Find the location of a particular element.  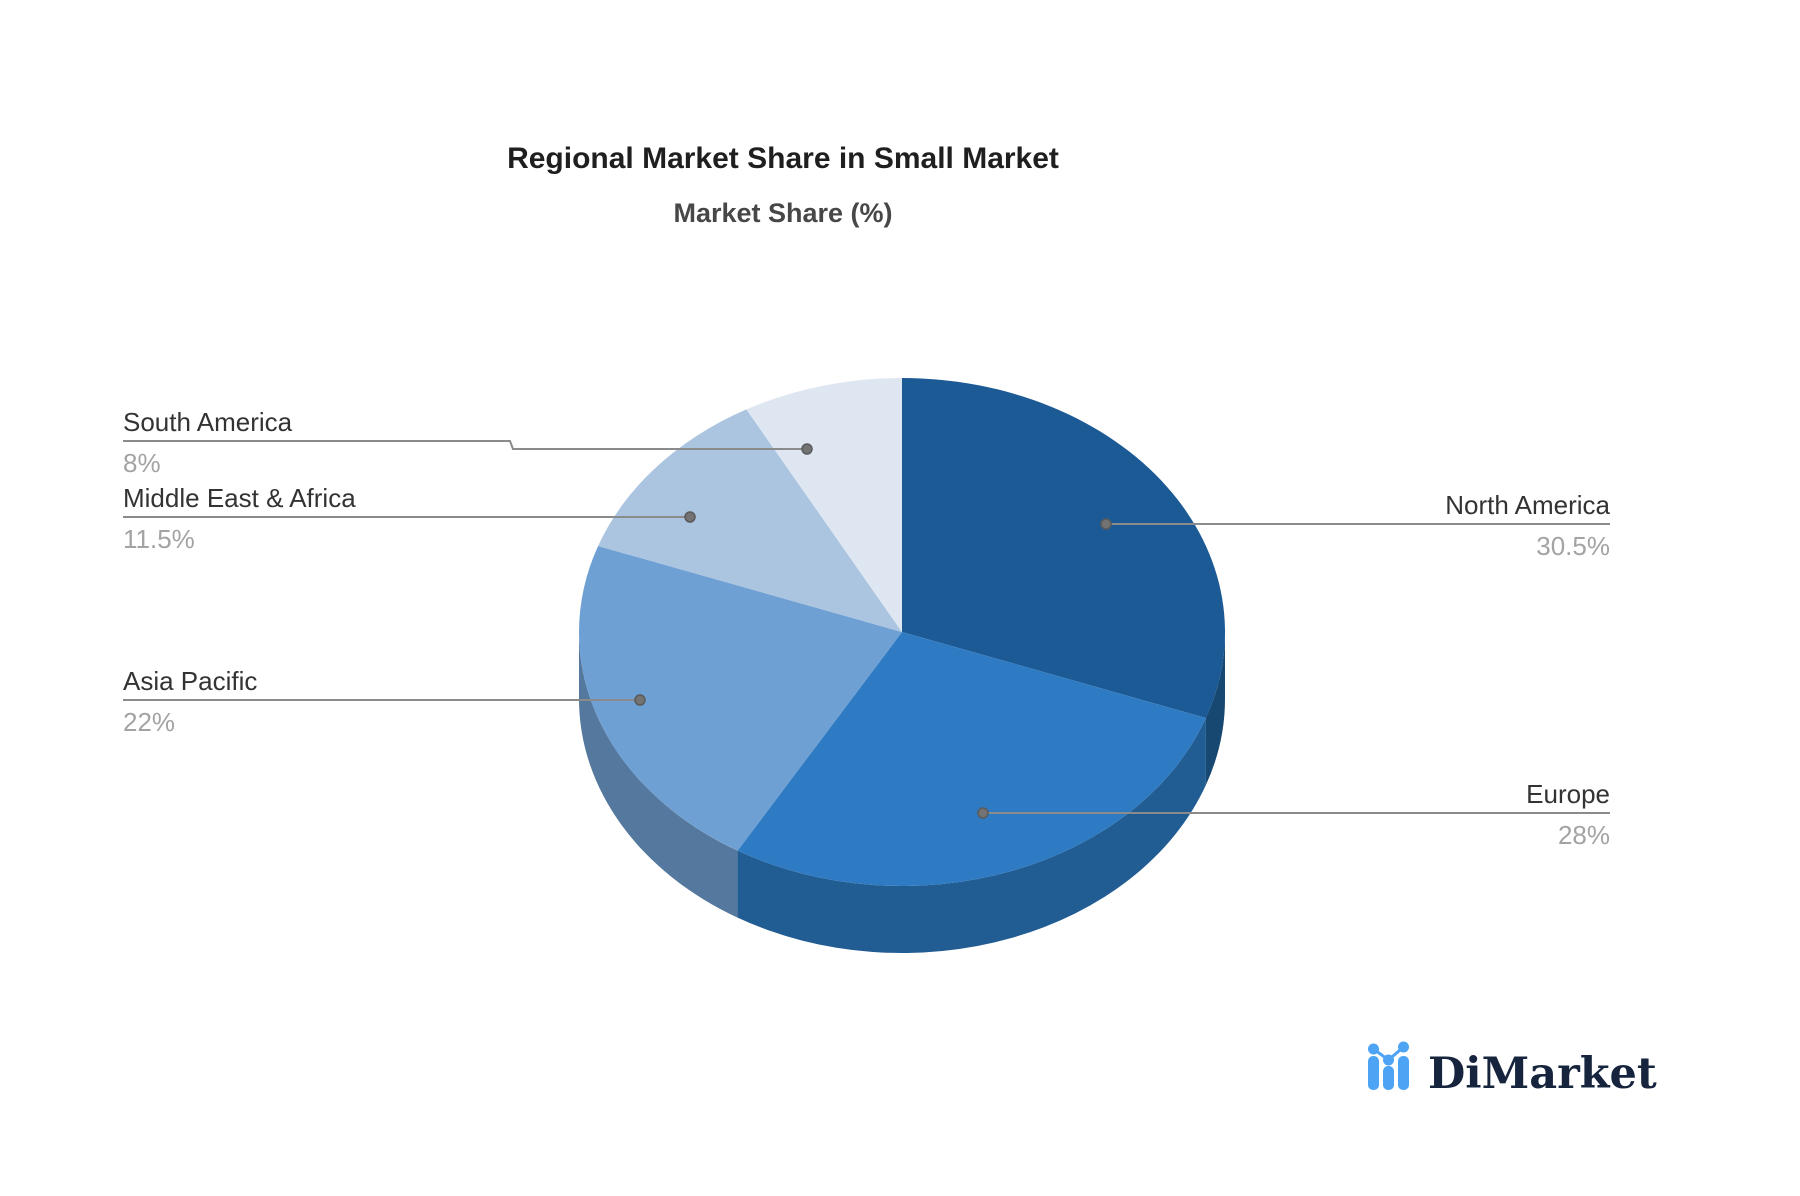

pie-slice-middle-east-africa is located at coordinates (750, 520).